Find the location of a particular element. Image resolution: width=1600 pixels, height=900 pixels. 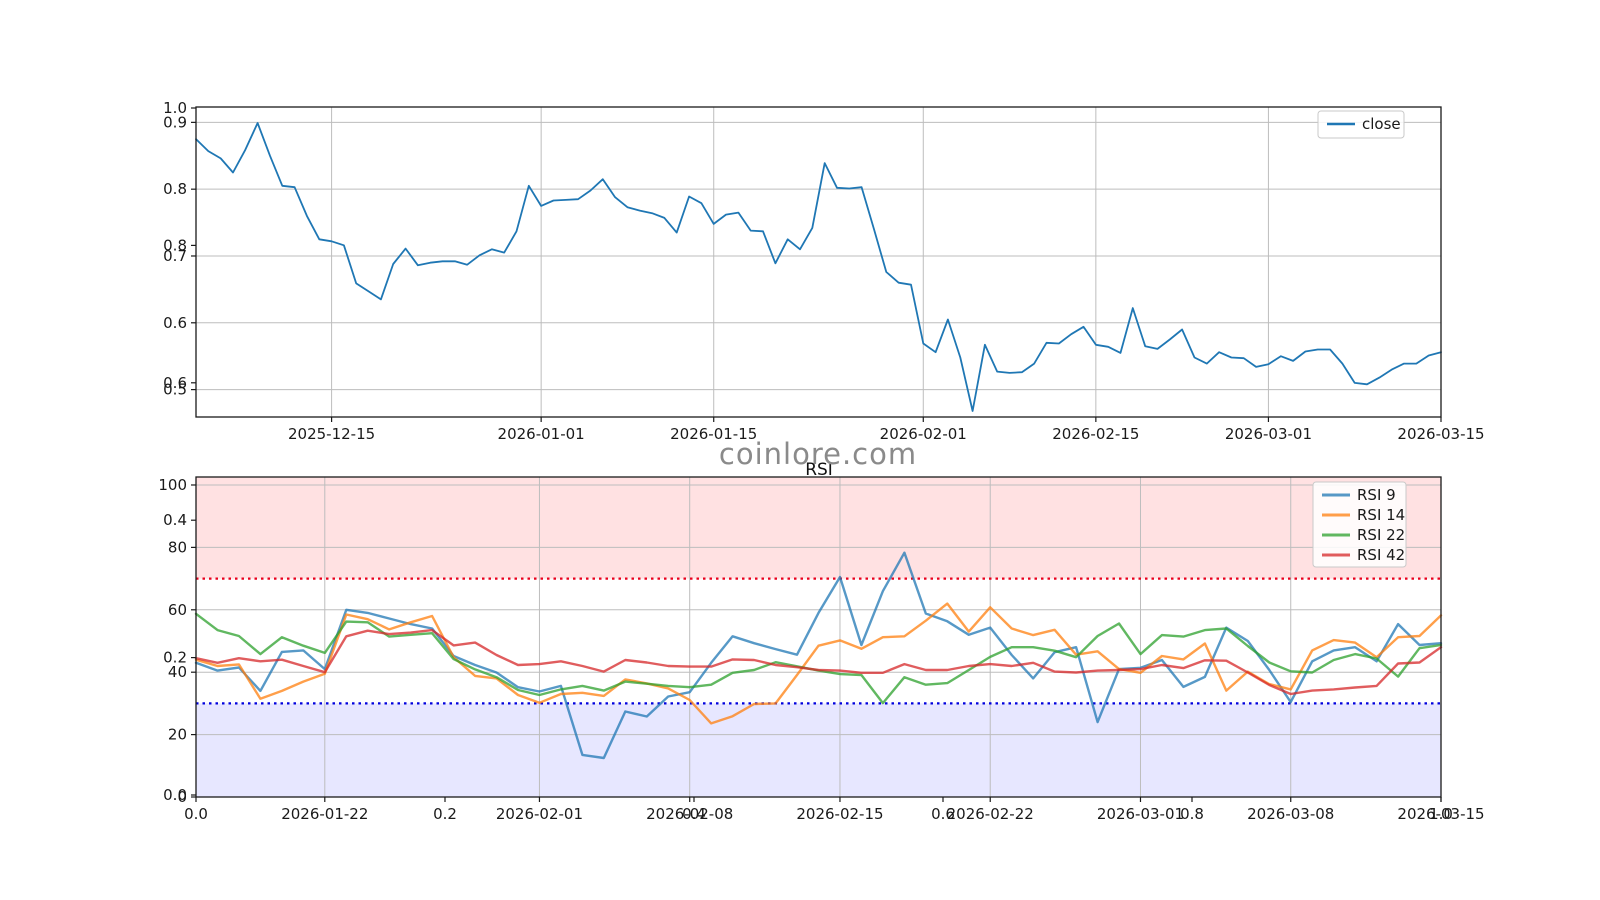

rsi-42-line is located at coordinates (818, 662).